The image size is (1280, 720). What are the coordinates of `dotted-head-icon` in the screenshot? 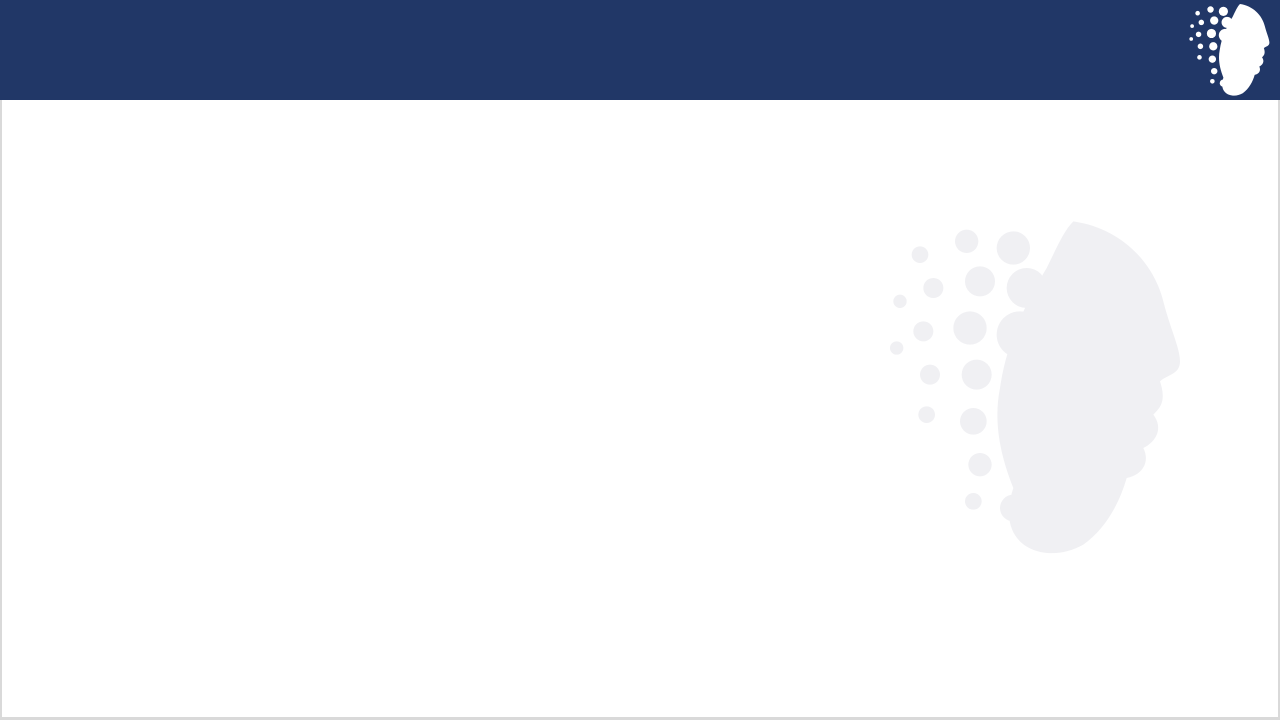 It's located at (1229, 50).